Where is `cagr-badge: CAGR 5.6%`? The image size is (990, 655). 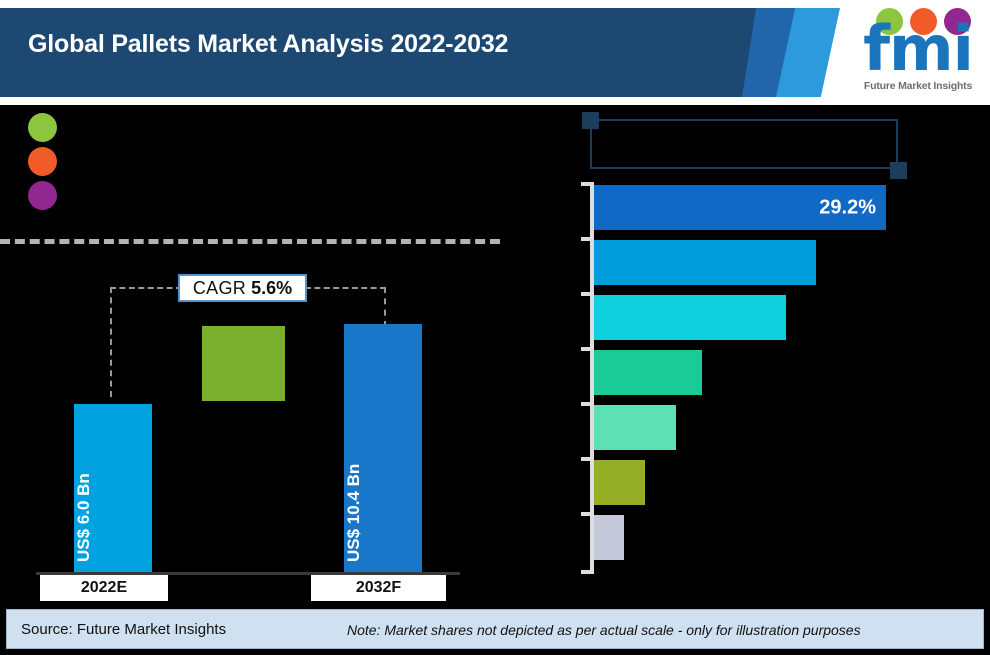
cagr-badge: CAGR 5.6% is located at coordinates (242, 288).